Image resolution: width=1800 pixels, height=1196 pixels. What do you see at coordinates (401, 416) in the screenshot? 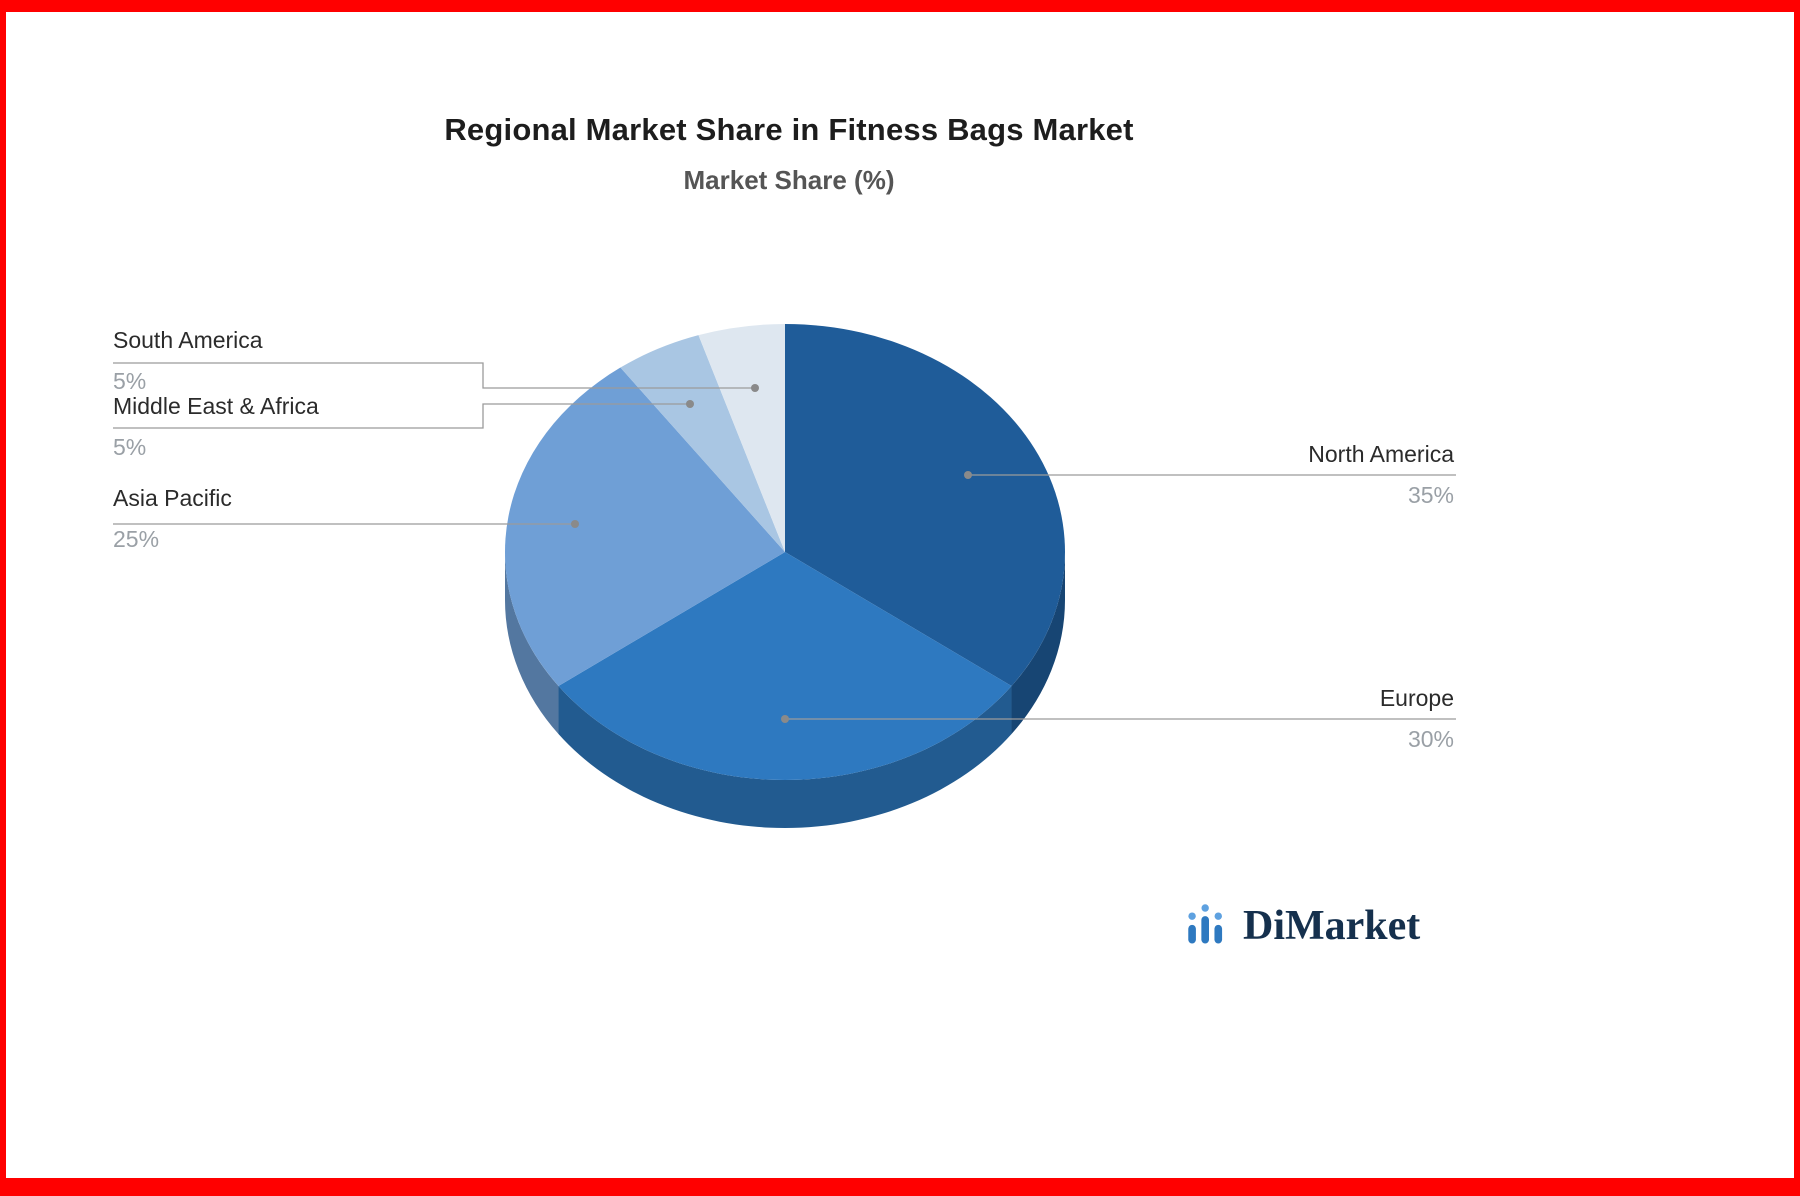
I see `leader-line-middle-east-africa` at bounding box center [401, 416].